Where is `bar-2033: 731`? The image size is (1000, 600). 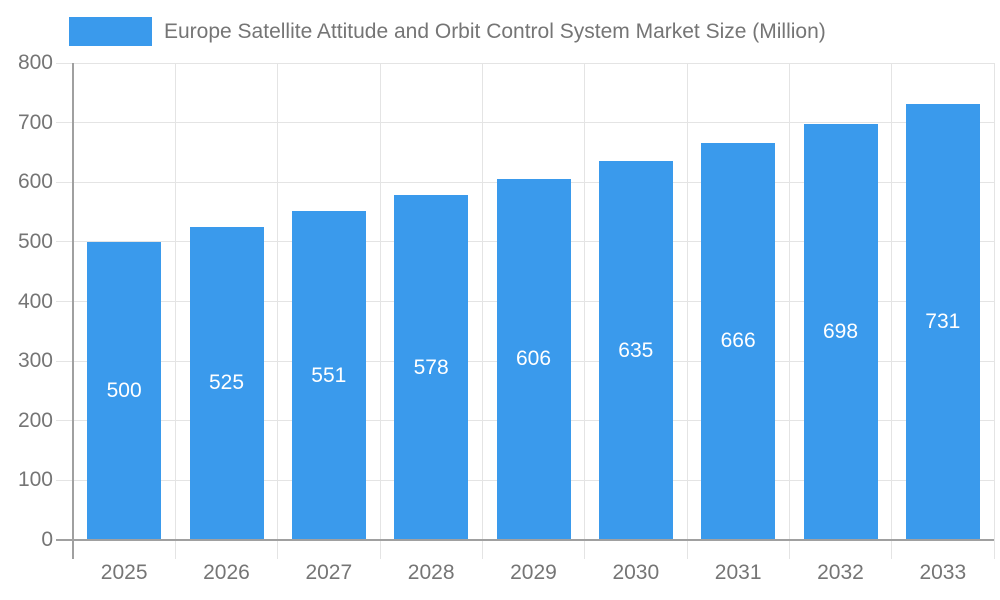
bar-2033: 731 is located at coordinates (942, 322).